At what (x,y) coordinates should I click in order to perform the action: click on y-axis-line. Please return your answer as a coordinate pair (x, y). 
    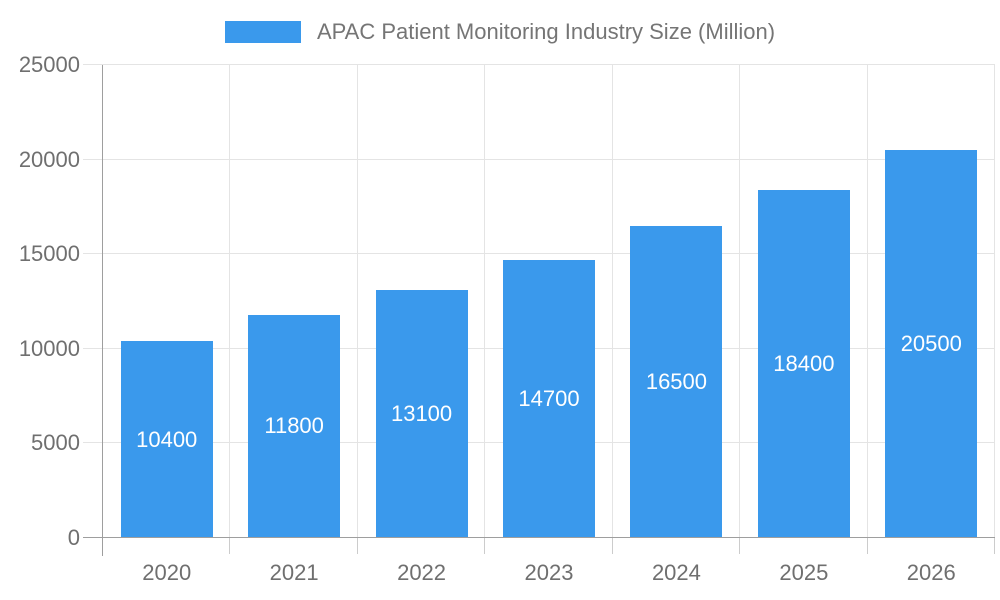
    Looking at the image, I should click on (102, 310).